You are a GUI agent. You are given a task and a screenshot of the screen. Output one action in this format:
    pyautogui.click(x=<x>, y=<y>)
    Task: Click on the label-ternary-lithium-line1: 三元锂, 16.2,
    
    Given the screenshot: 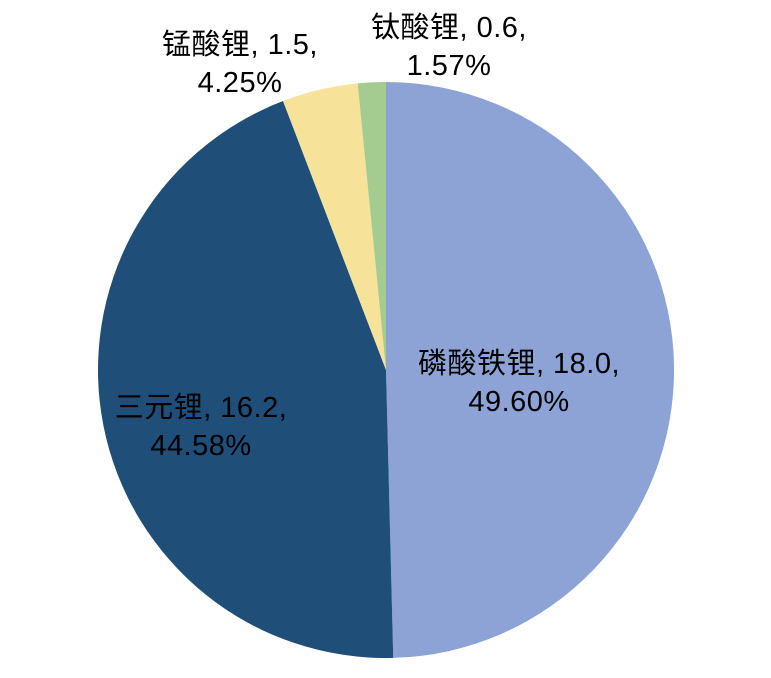 What is the action you would take?
    pyautogui.click(x=201, y=408)
    